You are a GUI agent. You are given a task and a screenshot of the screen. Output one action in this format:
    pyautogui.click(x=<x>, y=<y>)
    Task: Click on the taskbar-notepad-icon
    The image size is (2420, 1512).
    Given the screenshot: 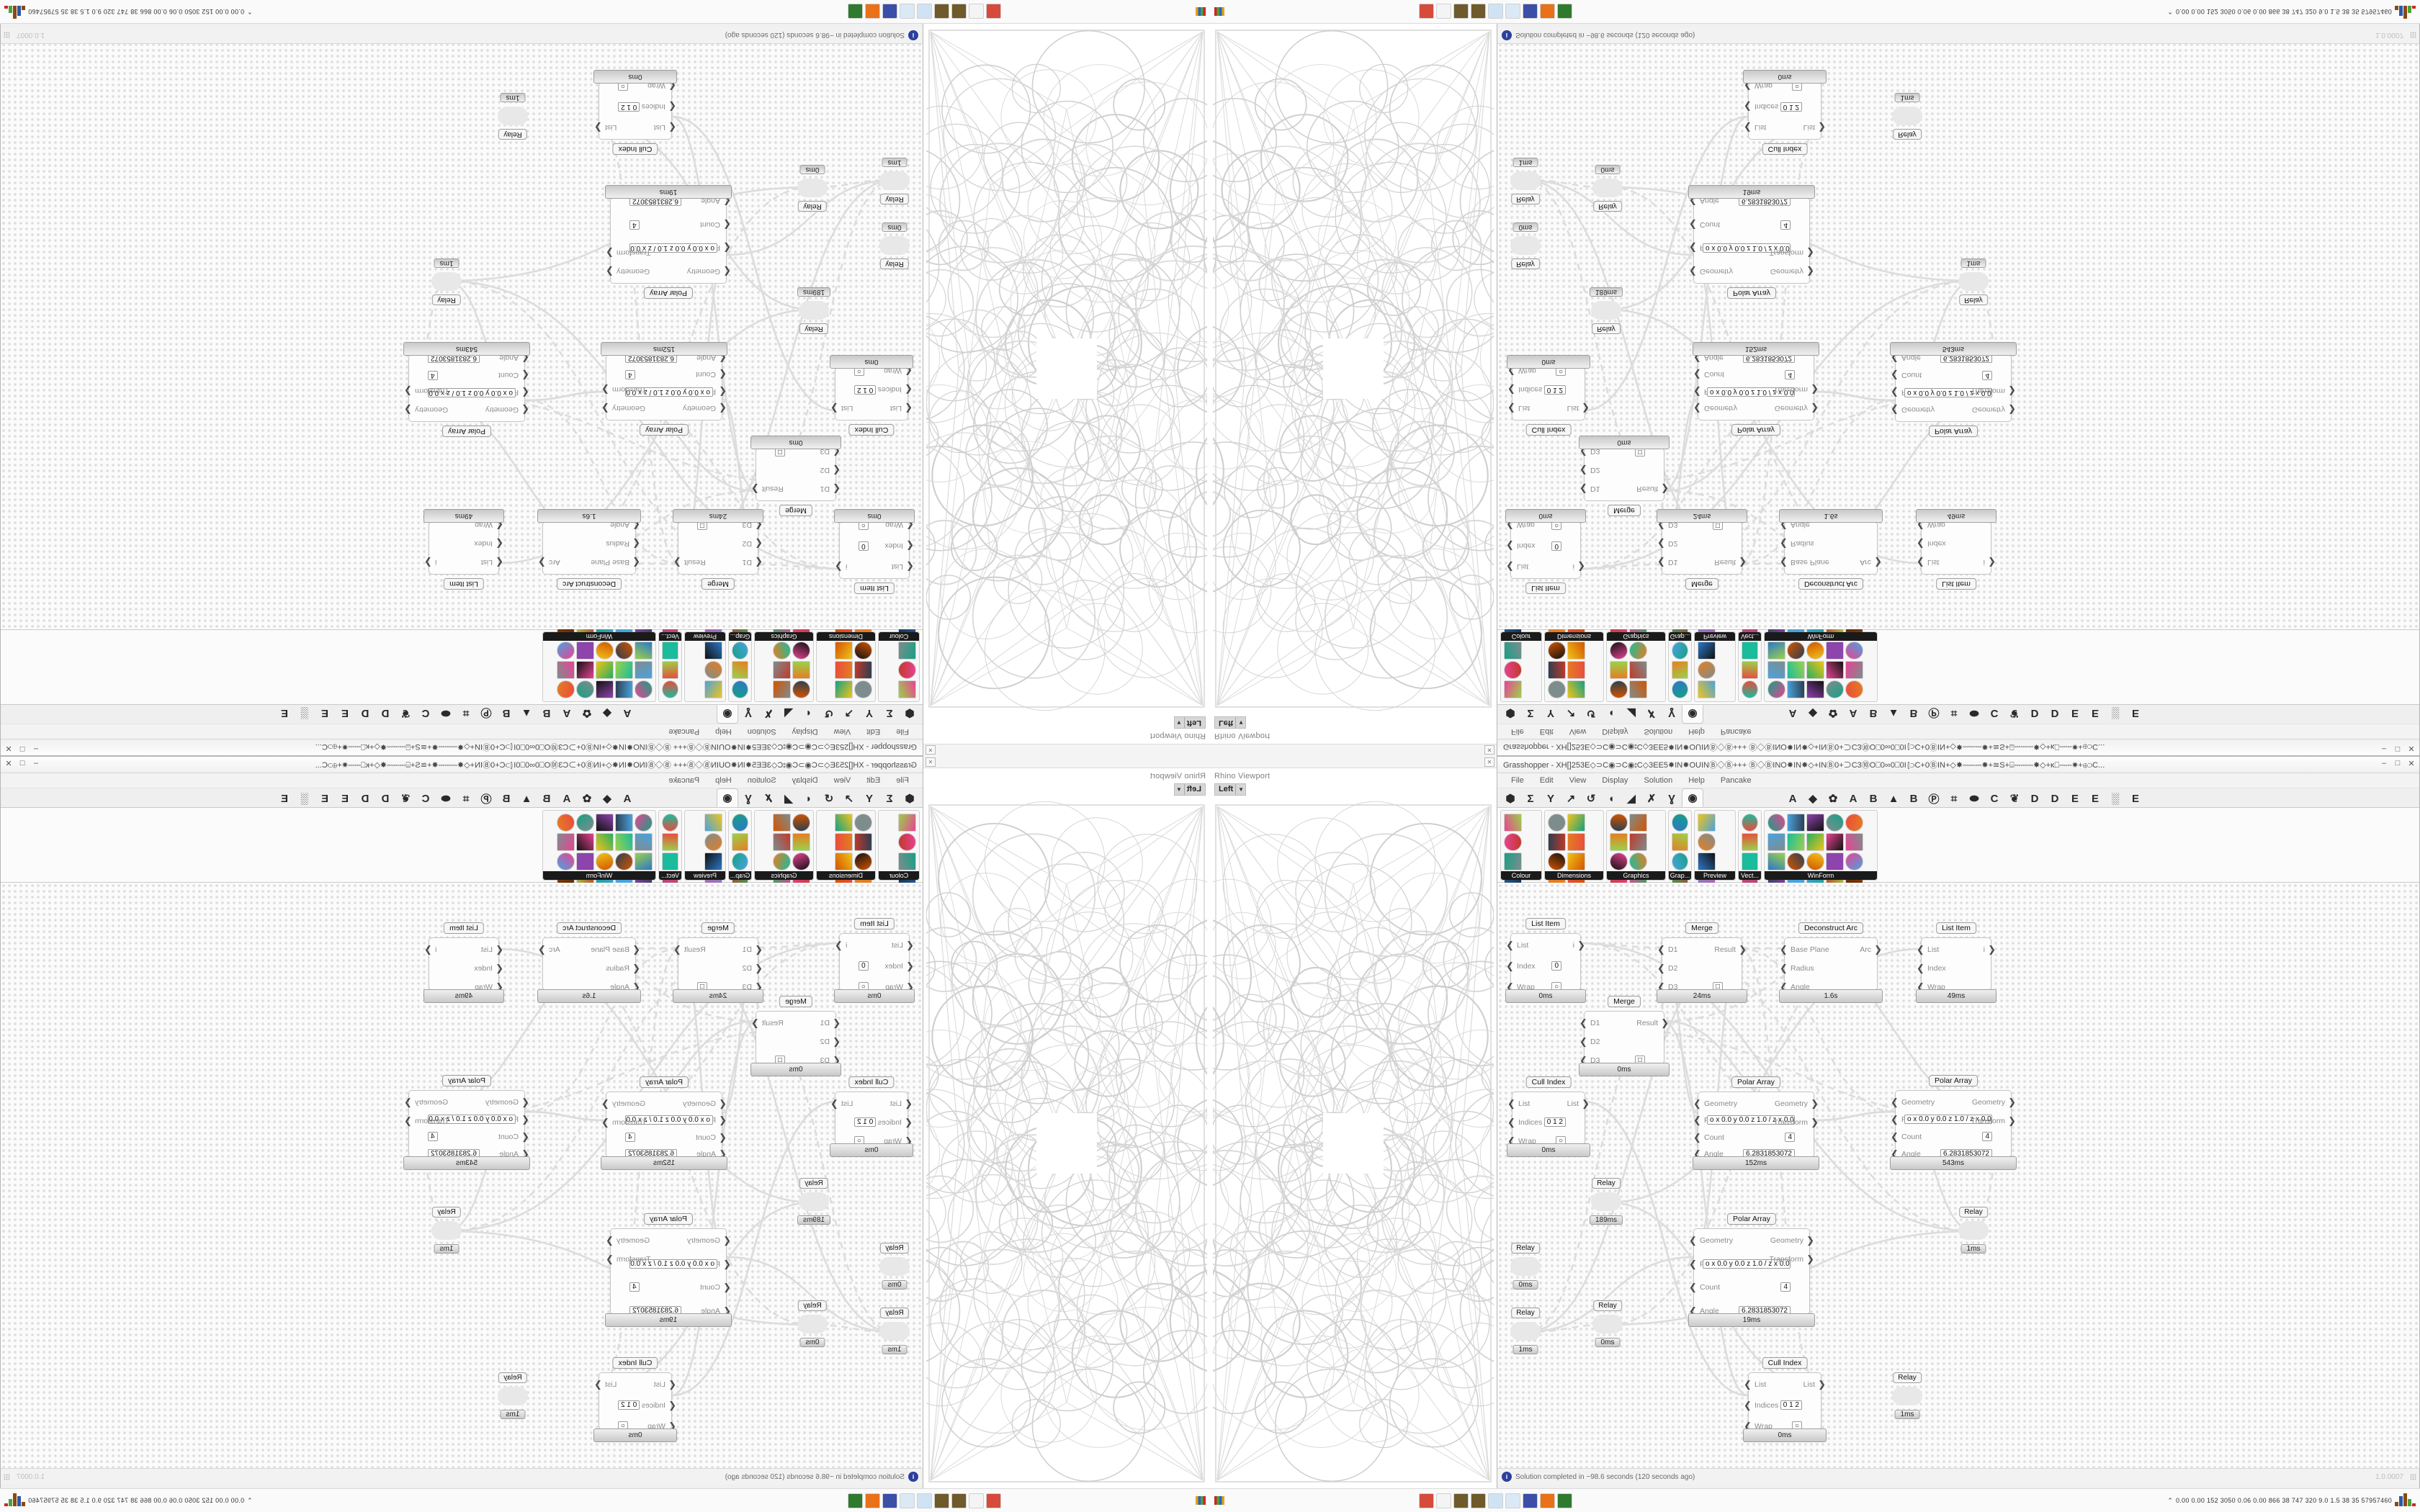 What is the action you would take?
    pyautogui.click(x=924, y=11)
    